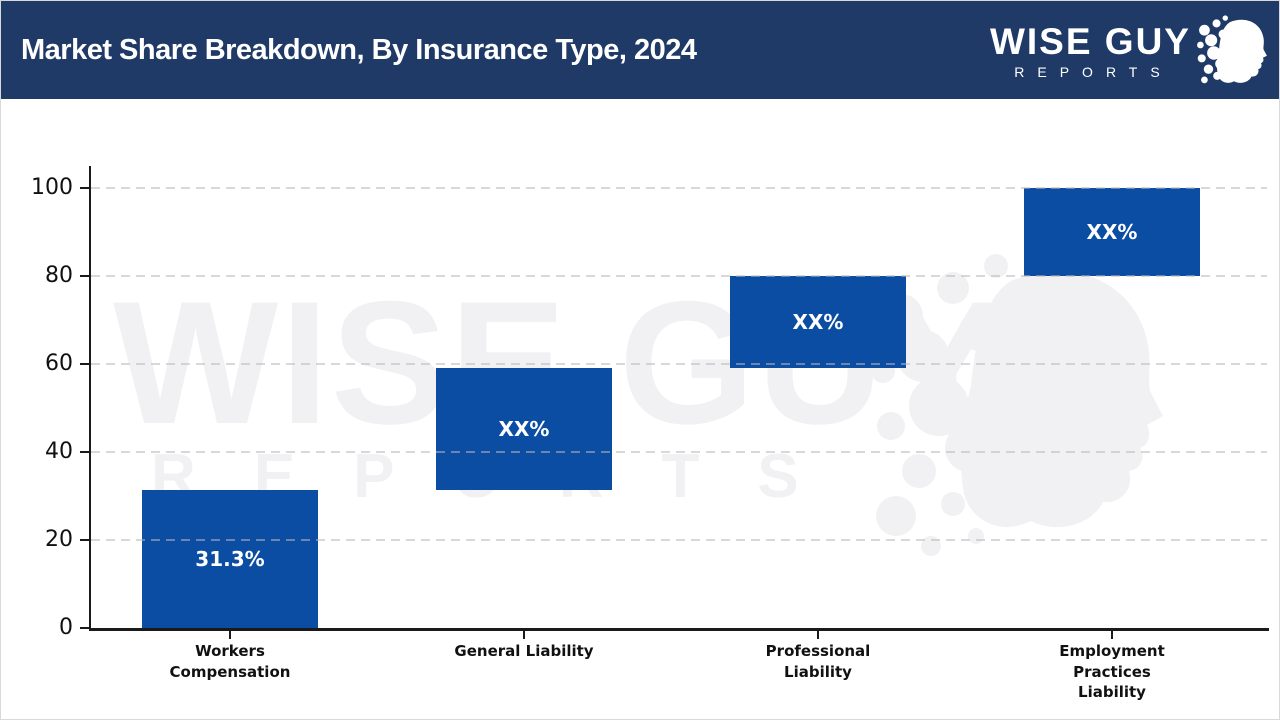  I want to click on y-tick-label: 0, so click(66, 627).